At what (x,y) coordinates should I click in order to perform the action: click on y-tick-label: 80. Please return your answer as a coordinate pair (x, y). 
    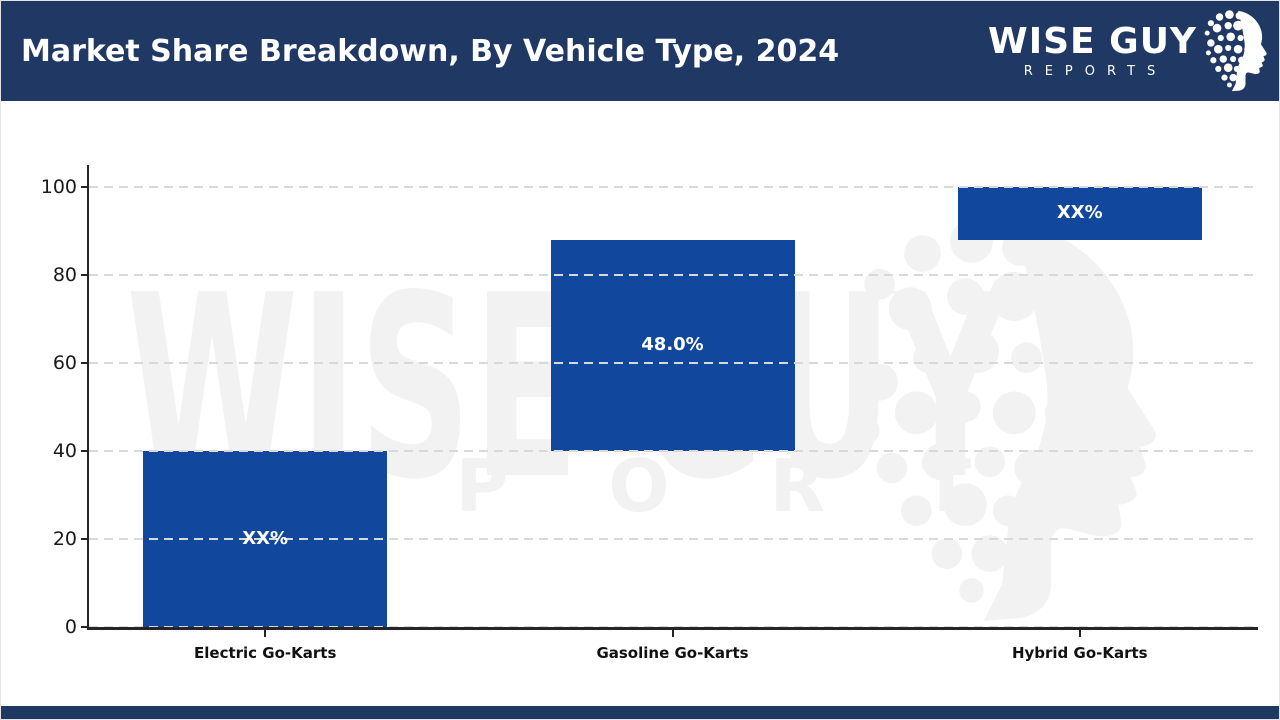
    Looking at the image, I should click on (64, 275).